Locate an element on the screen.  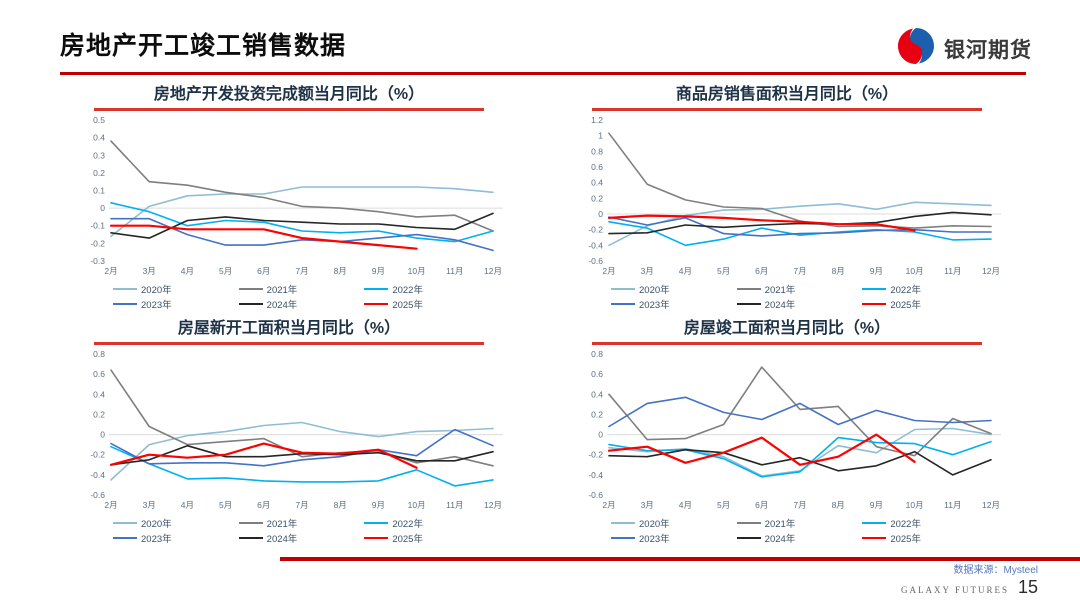
chart-title: 房屋竣工面积当月同比（%） is located at coordinates (787, 328).